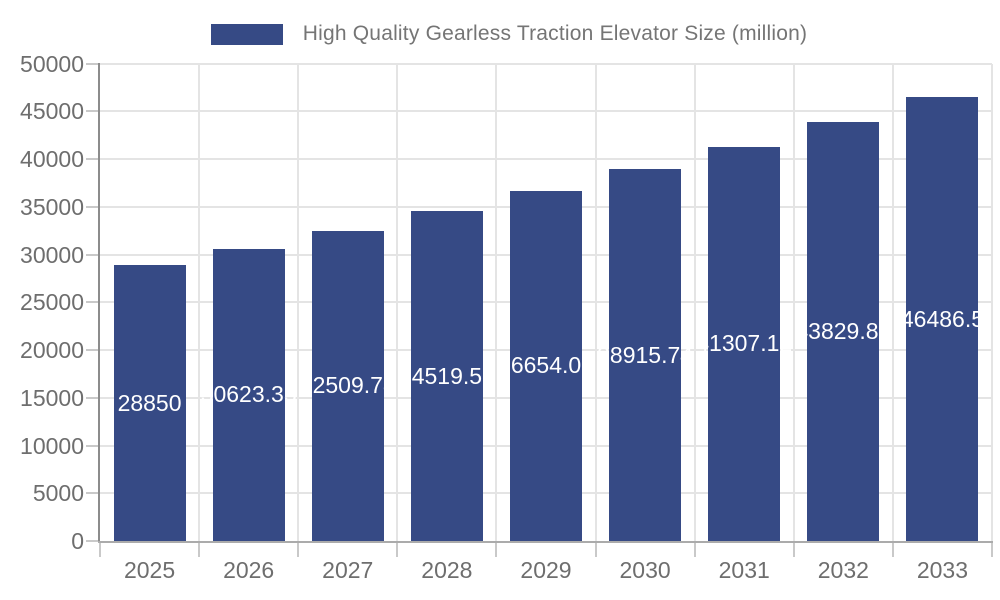 This screenshot has height=600, width=1000. Describe the element at coordinates (52, 445) in the screenshot. I see `y-tick-label: 10000` at that location.